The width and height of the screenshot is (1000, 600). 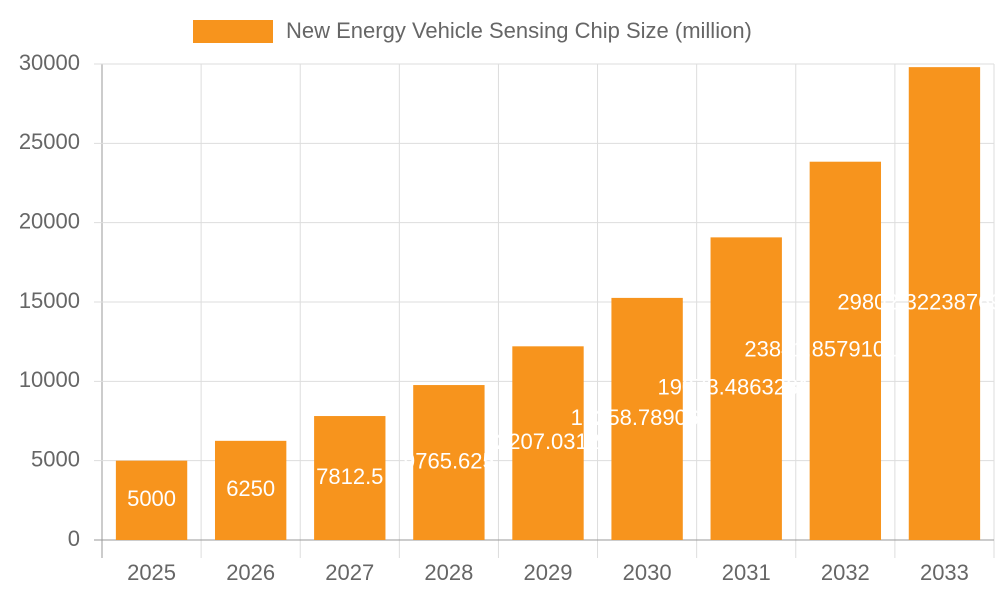 What do you see at coordinates (49, 220) in the screenshot?
I see `y-tick-label: 20000` at bounding box center [49, 220].